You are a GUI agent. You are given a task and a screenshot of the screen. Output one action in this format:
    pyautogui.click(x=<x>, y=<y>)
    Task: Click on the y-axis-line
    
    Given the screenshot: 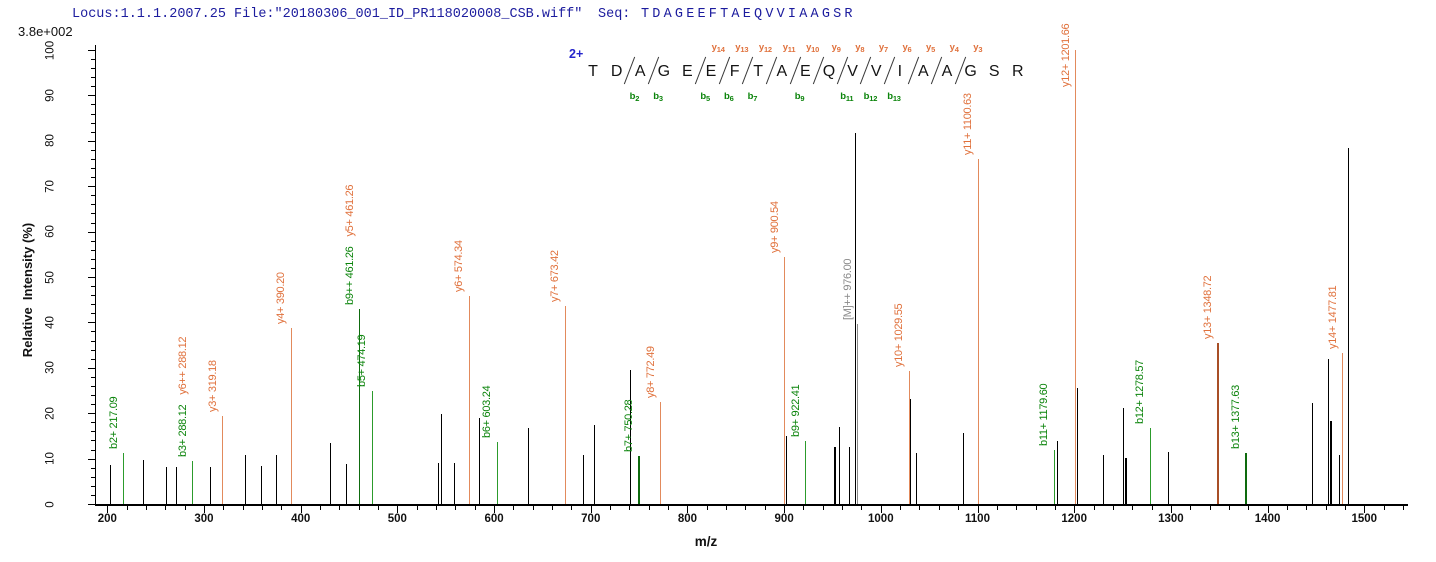 What is the action you would take?
    pyautogui.click(x=95, y=275)
    